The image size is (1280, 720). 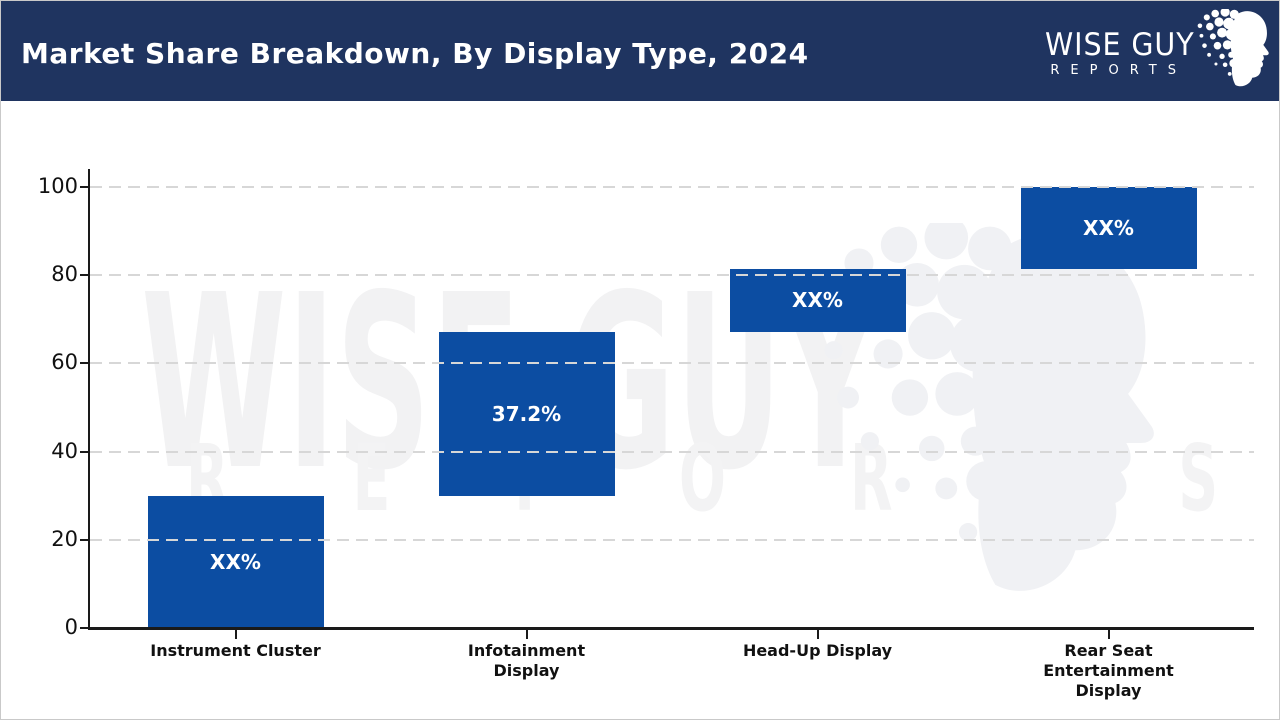 I want to click on x-category-label-4: Rear Seat Entertainment Display, so click(x=1108, y=670).